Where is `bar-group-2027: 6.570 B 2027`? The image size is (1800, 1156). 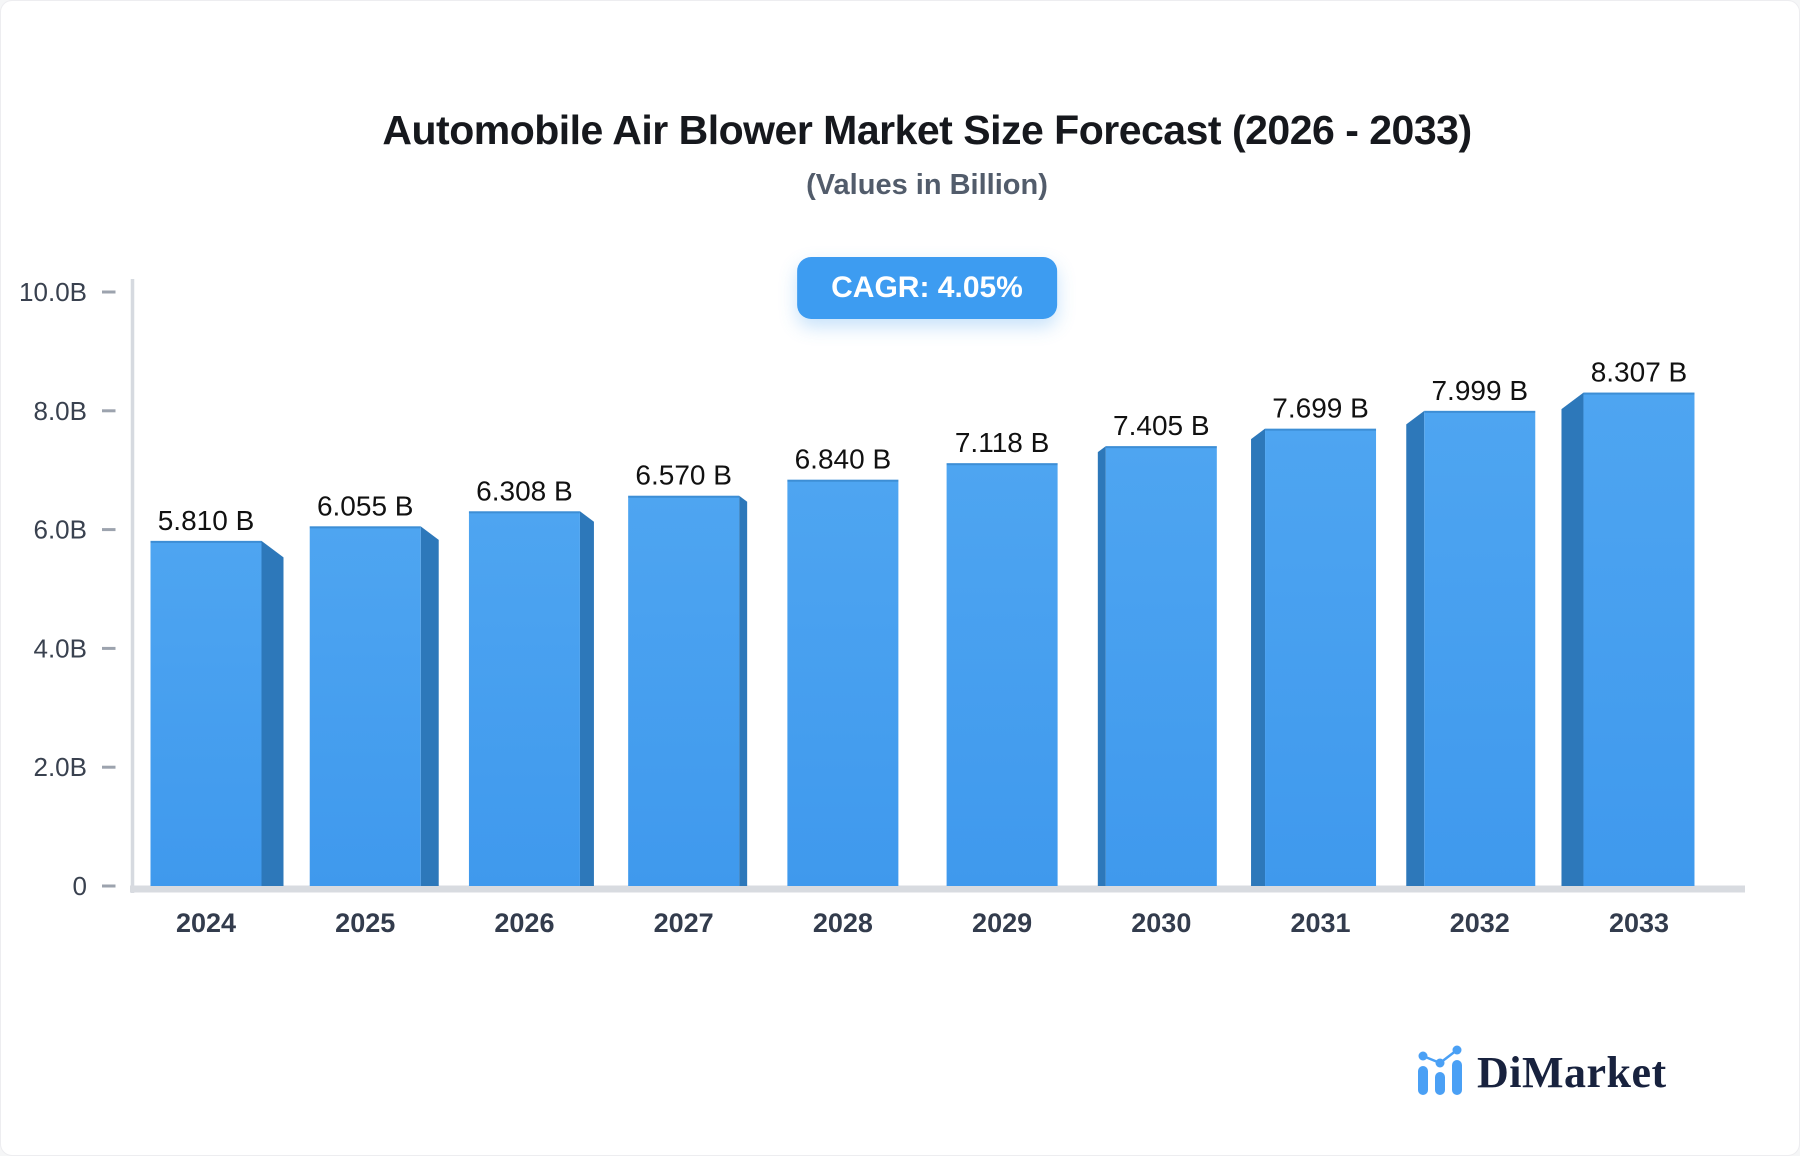
bar-group-2027: 6.570 B 2027 is located at coordinates (688, 699).